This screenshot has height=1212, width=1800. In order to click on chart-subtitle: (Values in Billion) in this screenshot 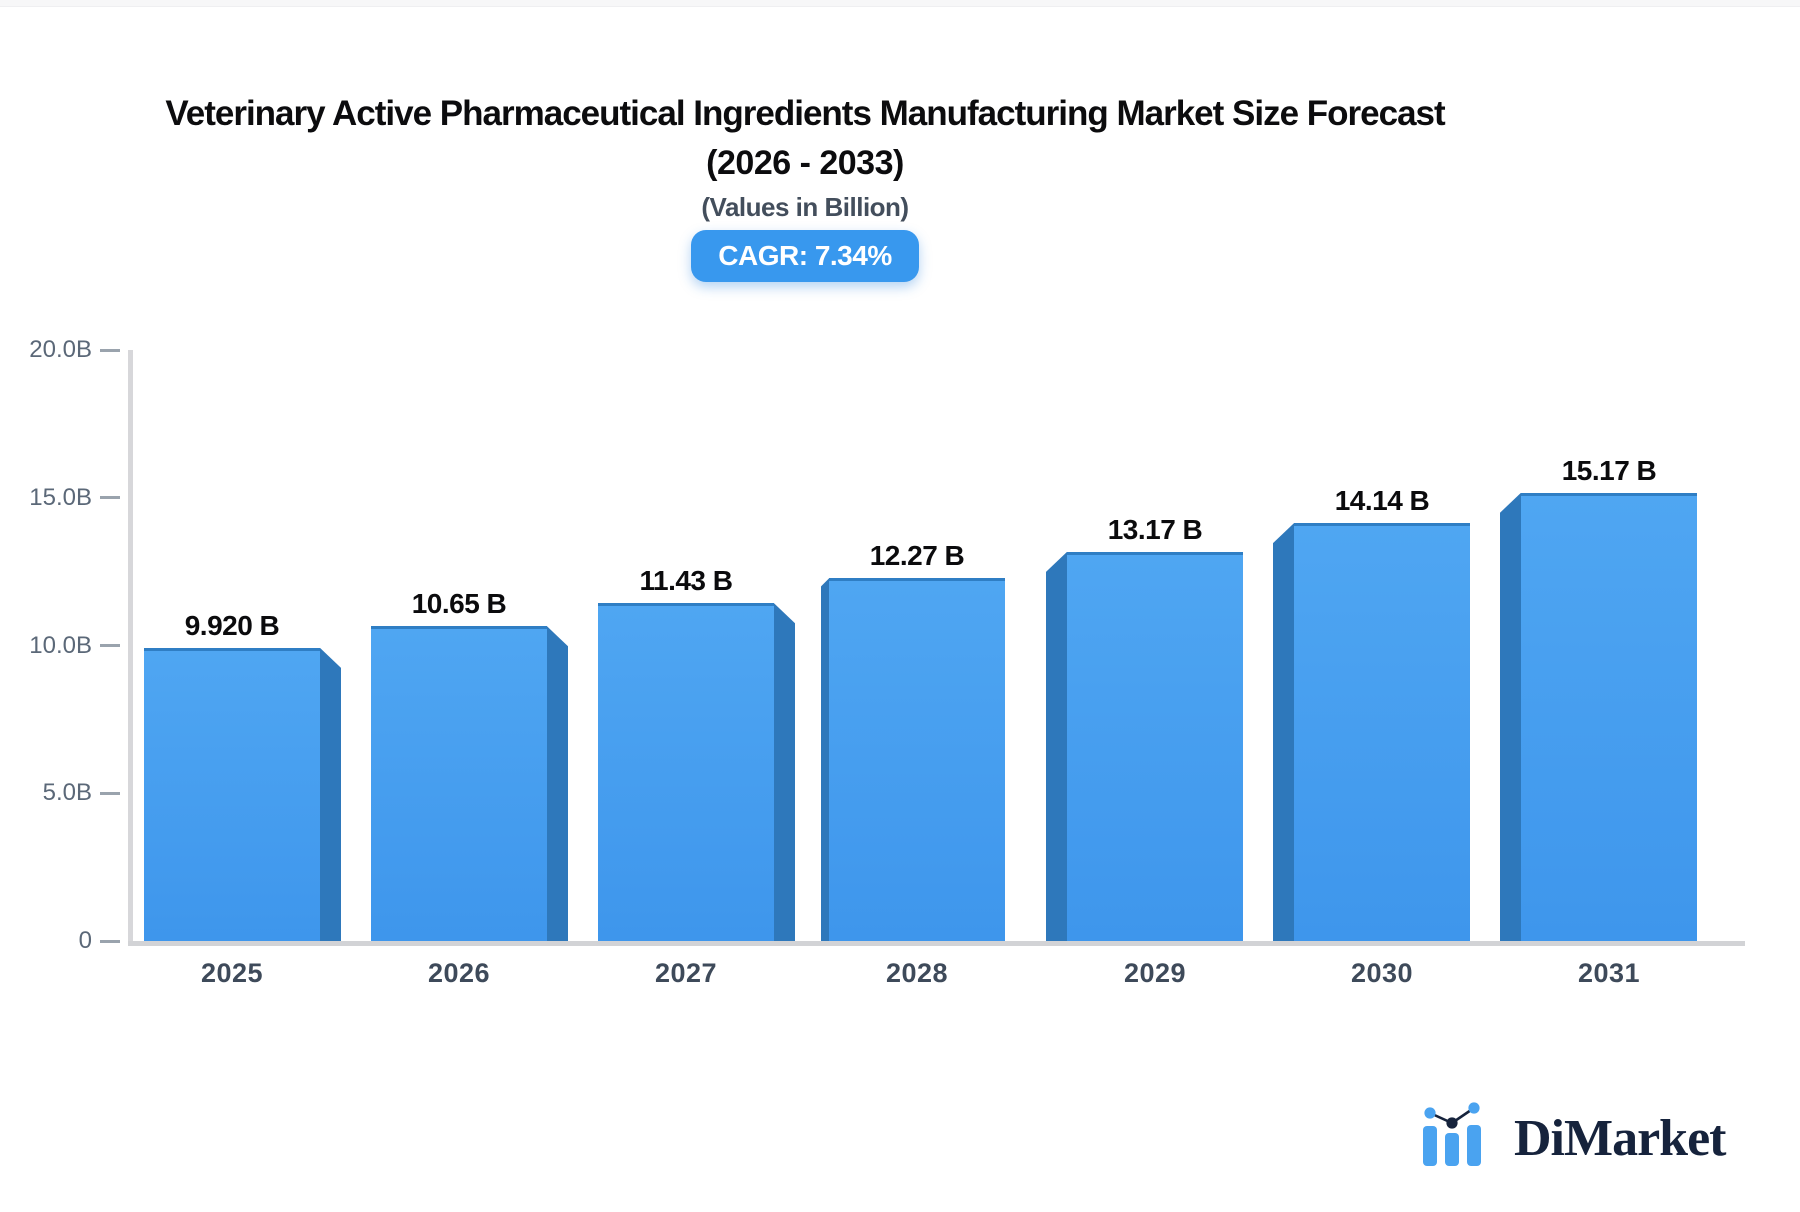, I will do `click(805, 207)`.